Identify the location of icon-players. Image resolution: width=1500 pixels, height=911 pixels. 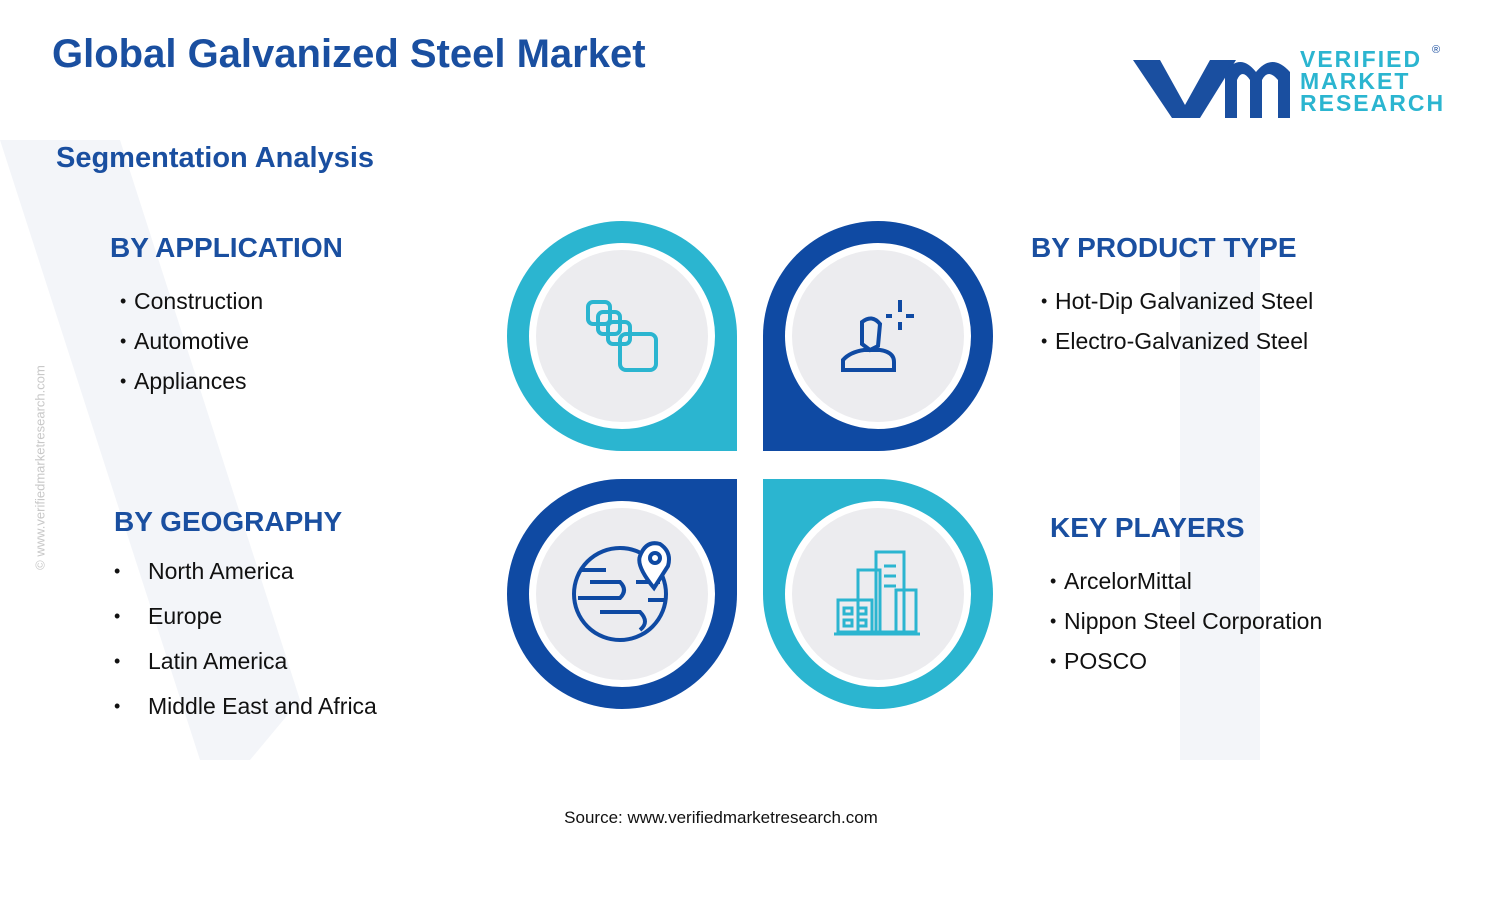
(877, 593).